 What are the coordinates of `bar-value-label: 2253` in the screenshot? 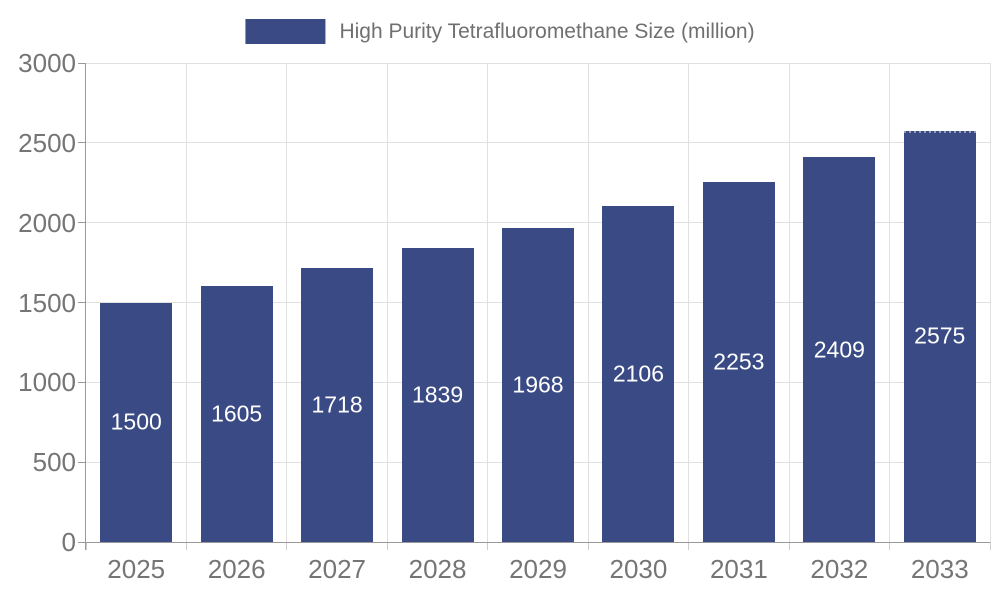 It's located at (739, 361).